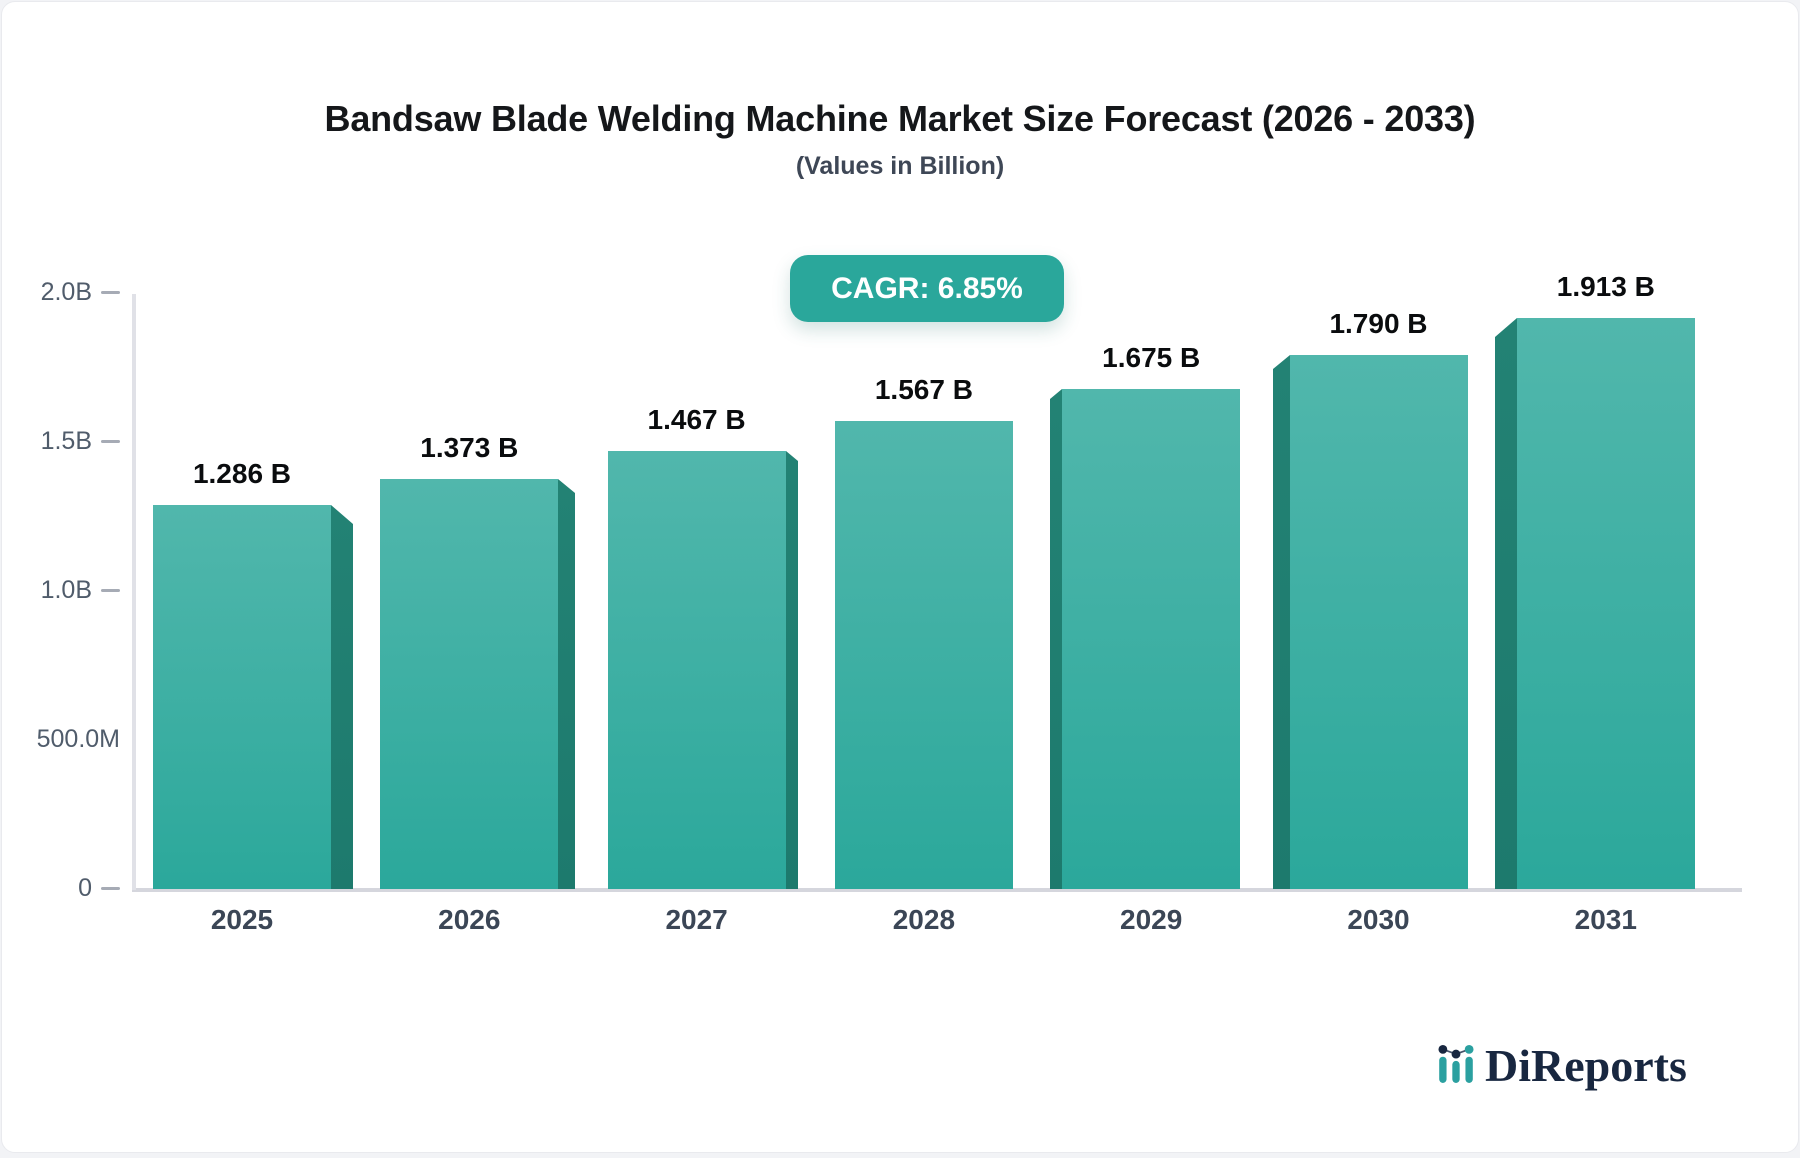  I want to click on cagr-badge-label: CAGR: 6.85%, so click(927, 288).